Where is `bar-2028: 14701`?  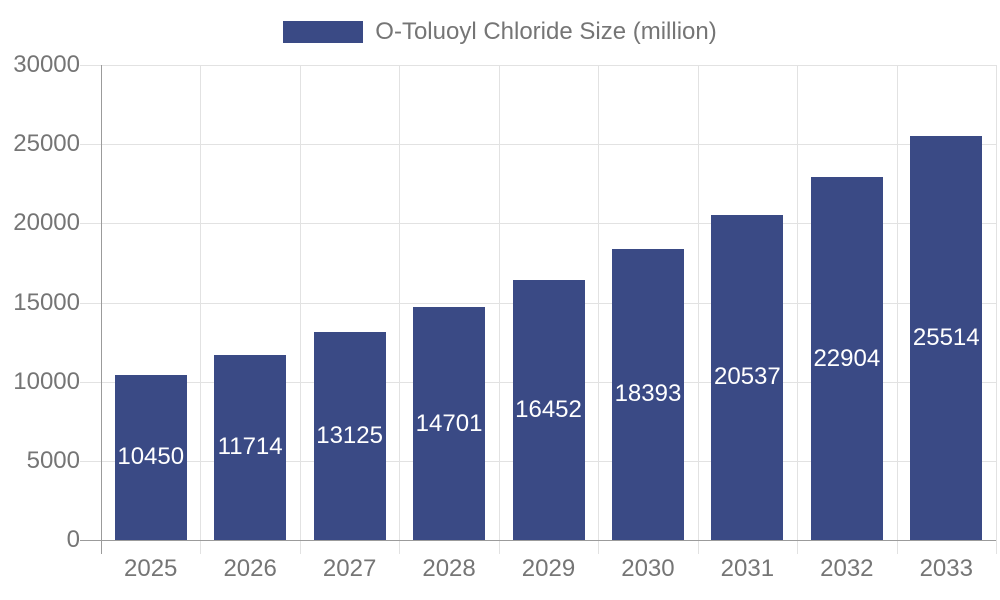 bar-2028: 14701 is located at coordinates (449, 423).